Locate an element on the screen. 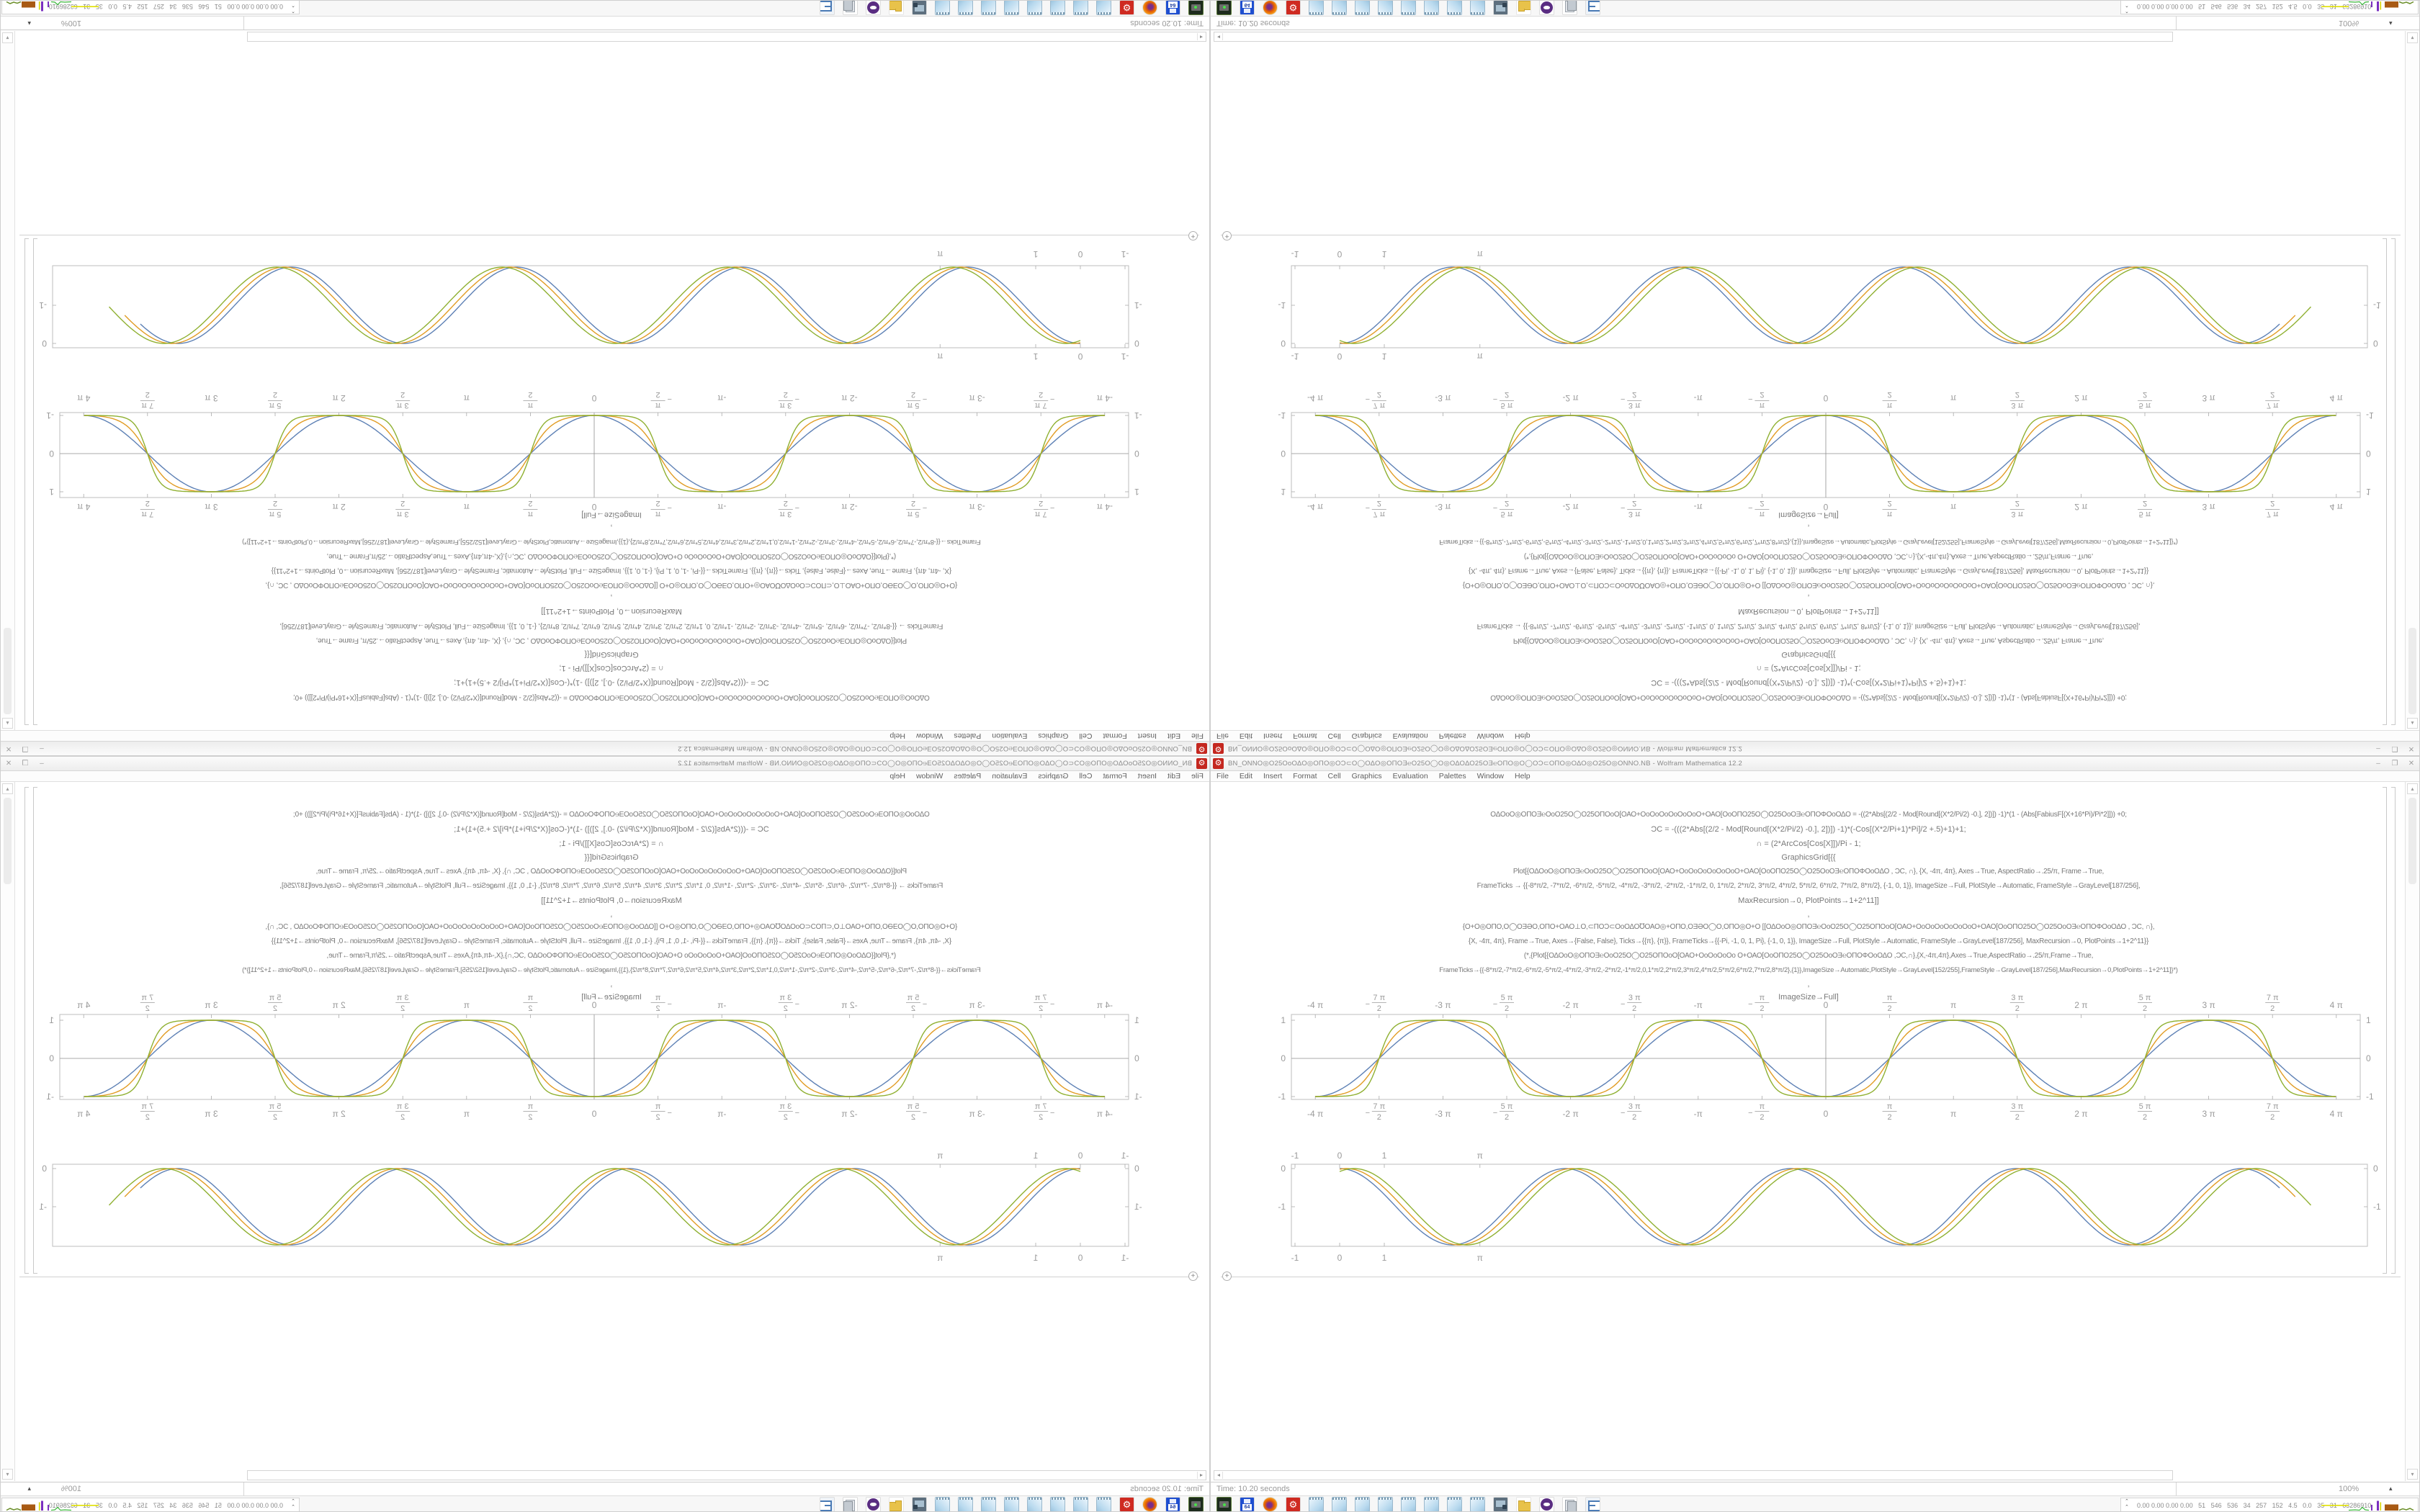 The image size is (2420, 1512). cell-insert-plus-icon: + is located at coordinates (1193, 1276).